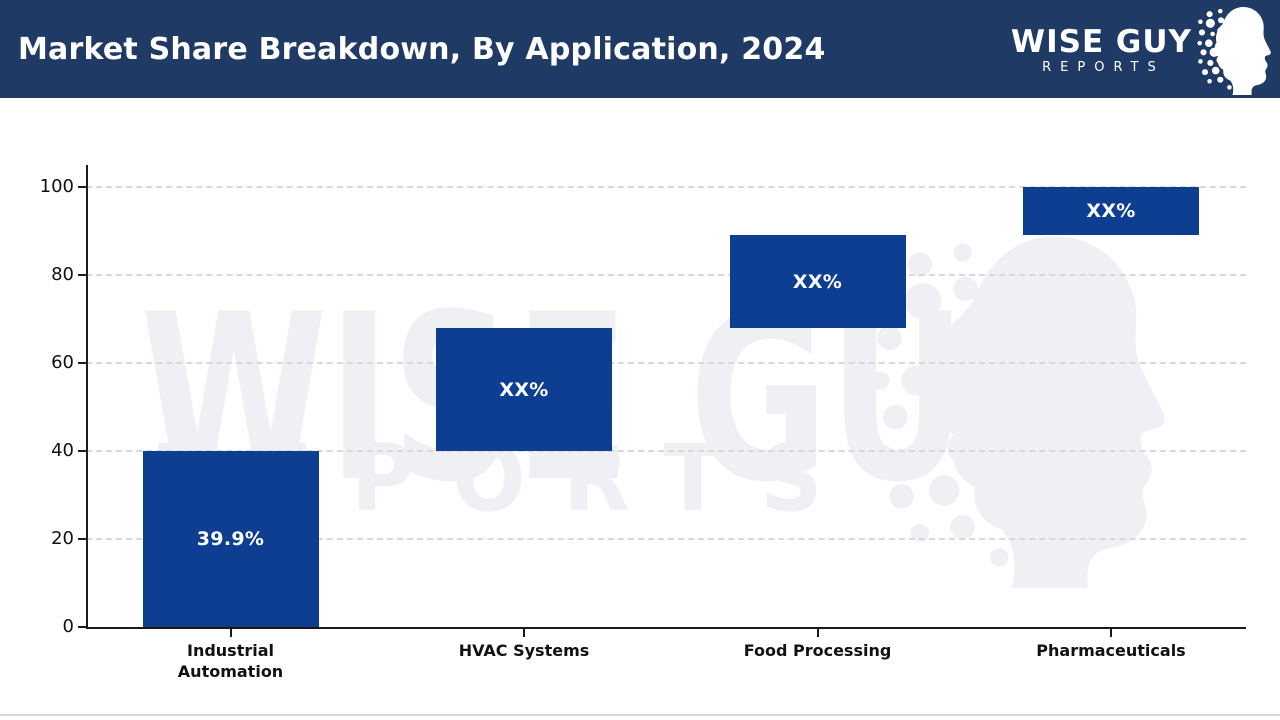  I want to click on y-axis-tick-label: 40, so click(62, 450).